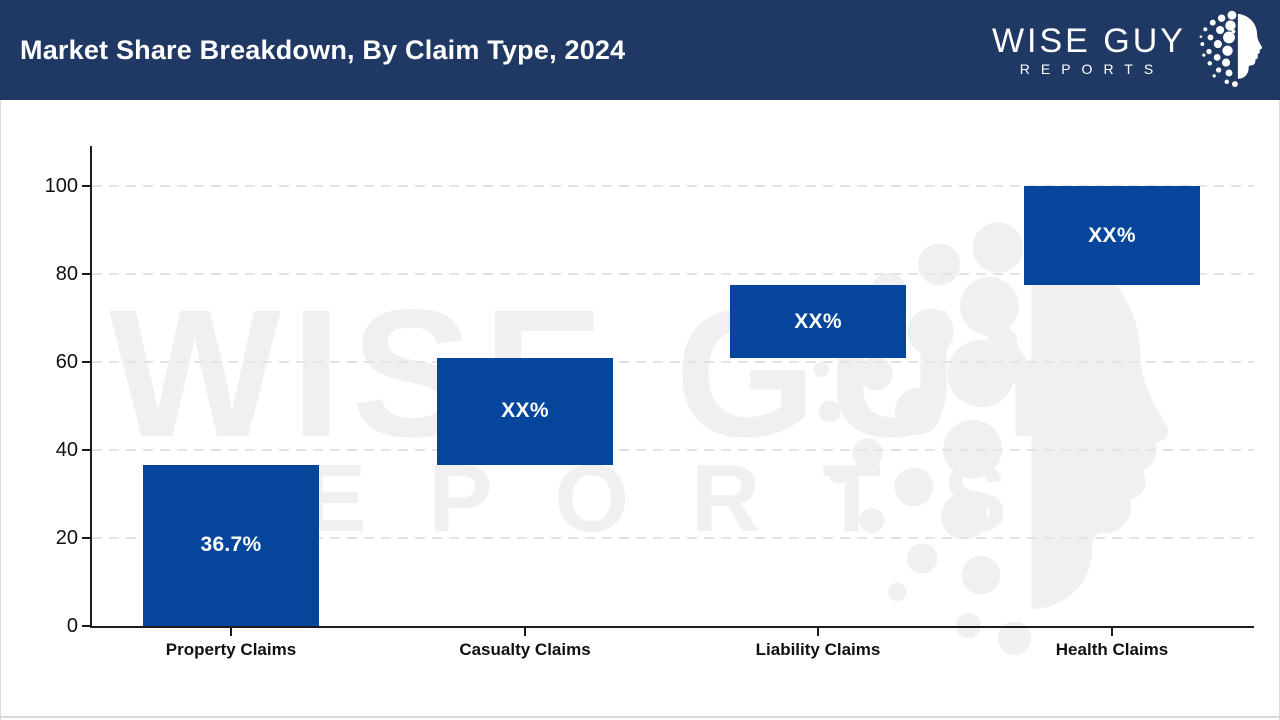 This screenshot has width=1280, height=720. I want to click on y-axis-tick-label: 100, so click(61, 186).